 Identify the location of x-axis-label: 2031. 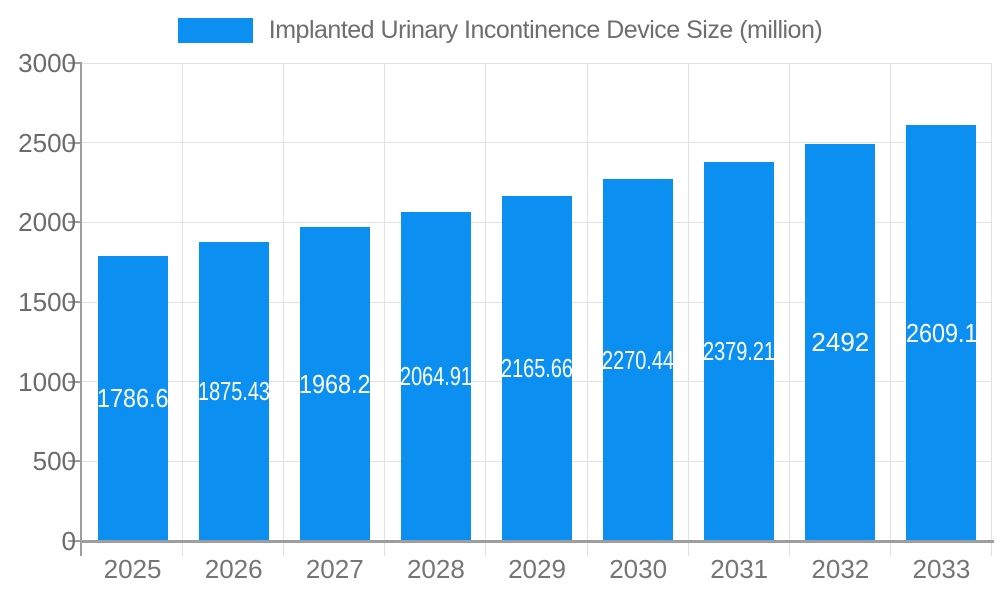
(739, 569).